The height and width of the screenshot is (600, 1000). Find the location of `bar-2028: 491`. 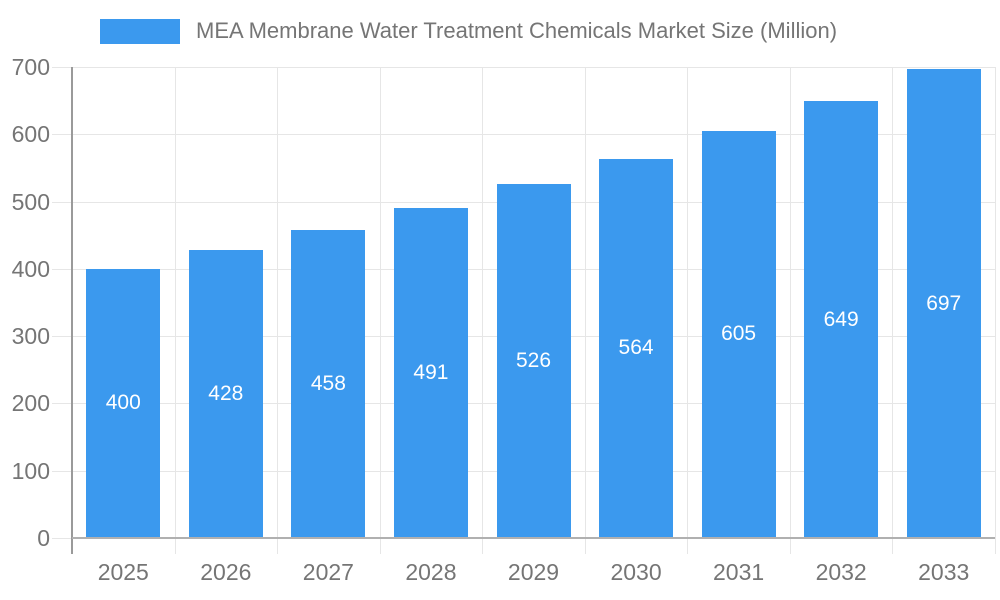

bar-2028: 491 is located at coordinates (430, 372).